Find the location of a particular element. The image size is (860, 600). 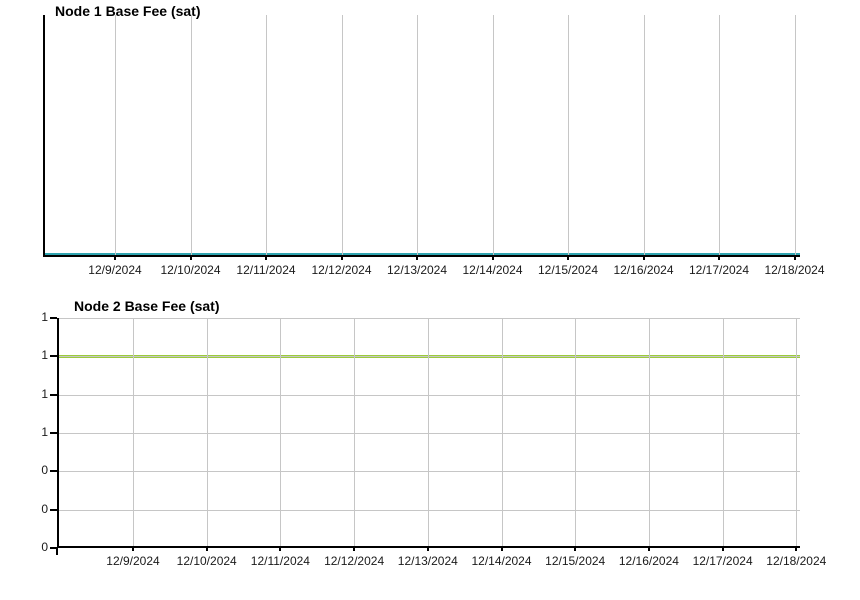

chart-title: Node 2 Base Fee (sat) is located at coordinates (147, 306).